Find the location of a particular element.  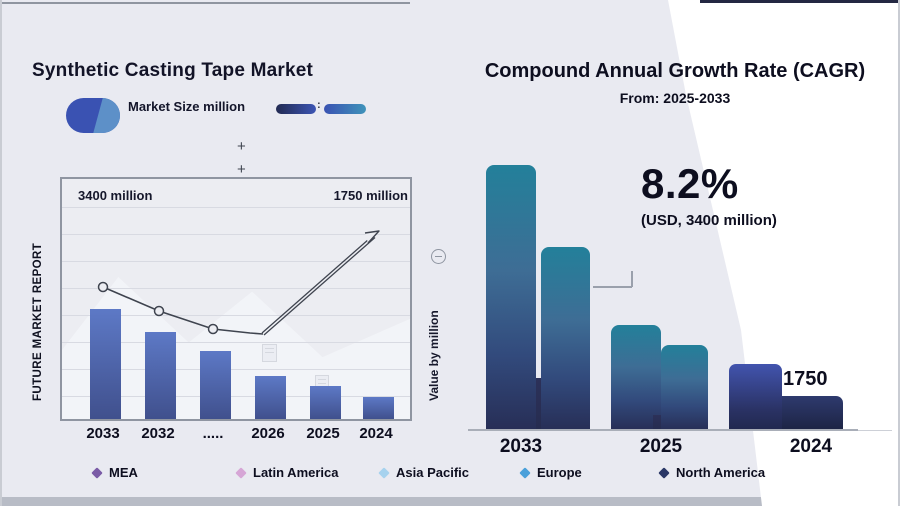

market-size-label: Market Size million is located at coordinates (187, 106).